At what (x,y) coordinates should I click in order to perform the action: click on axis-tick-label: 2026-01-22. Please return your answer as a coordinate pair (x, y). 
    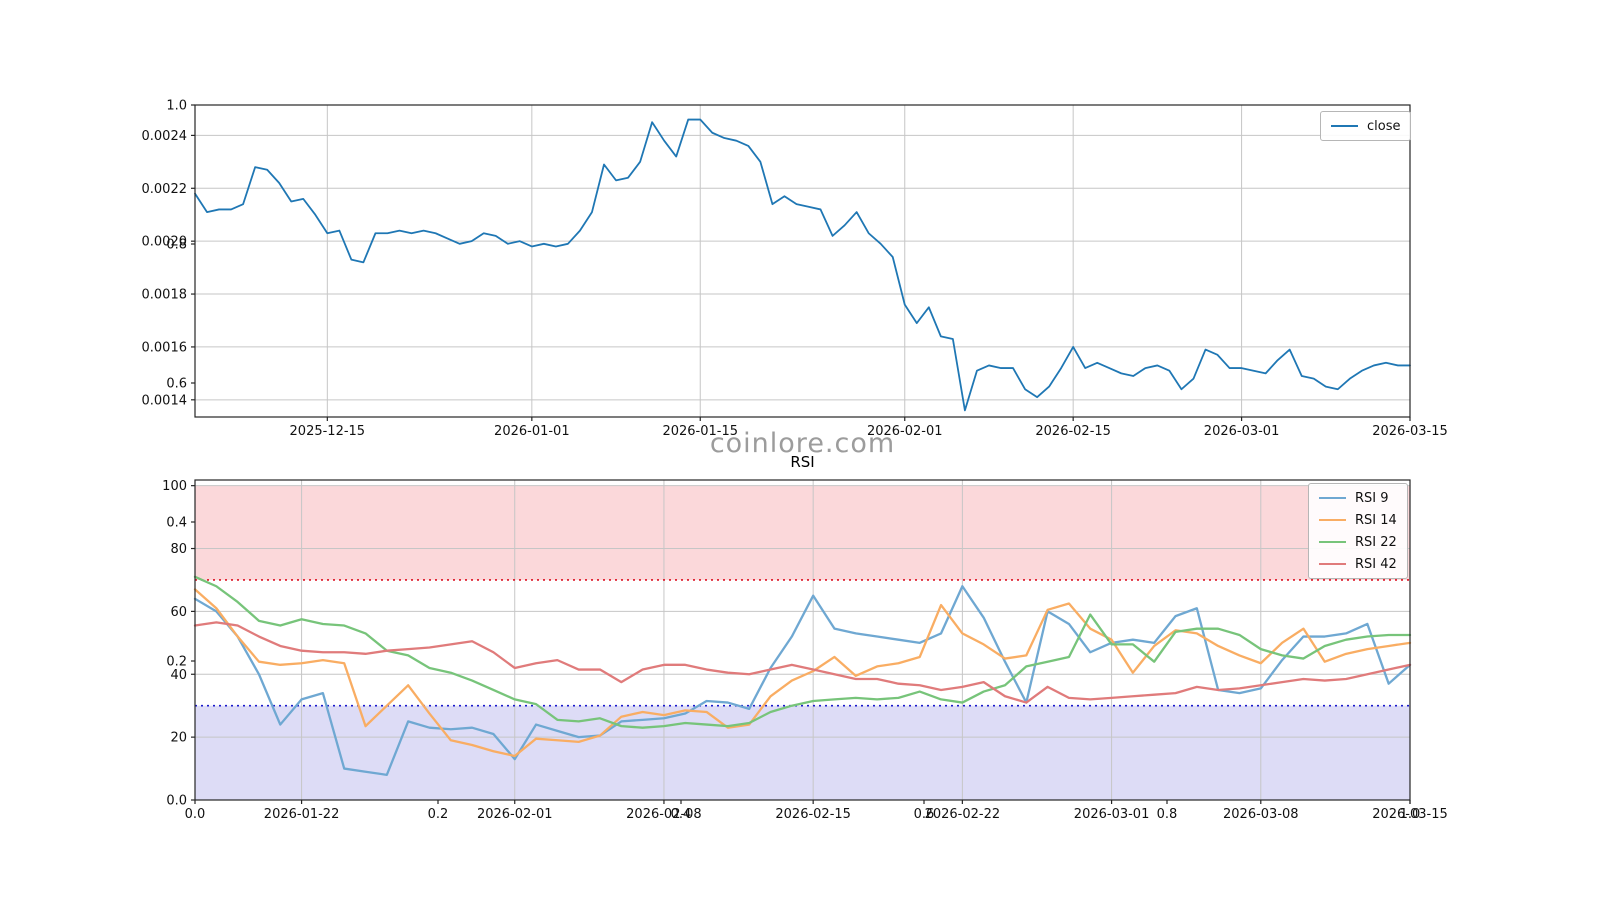
    Looking at the image, I should click on (302, 814).